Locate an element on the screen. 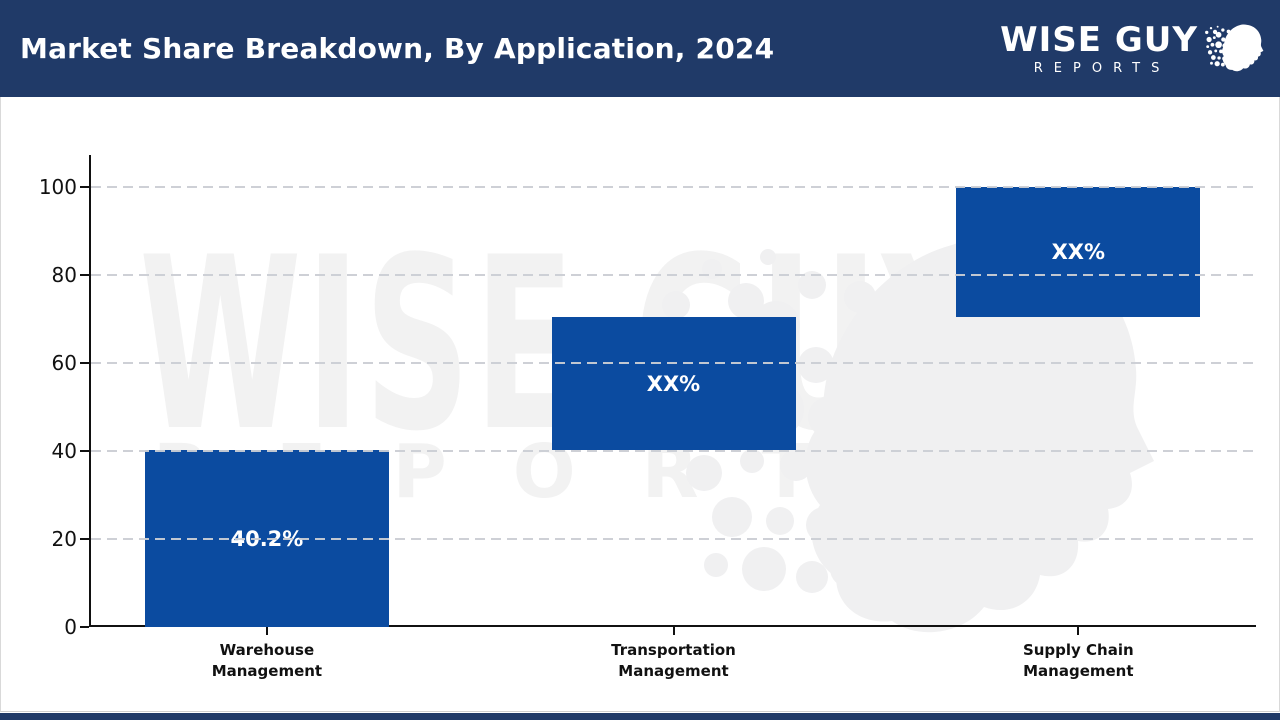 Image resolution: width=1280 pixels, height=720 pixels. brand-logo-text: WISE GUY REPORTS is located at coordinates (1099, 49).